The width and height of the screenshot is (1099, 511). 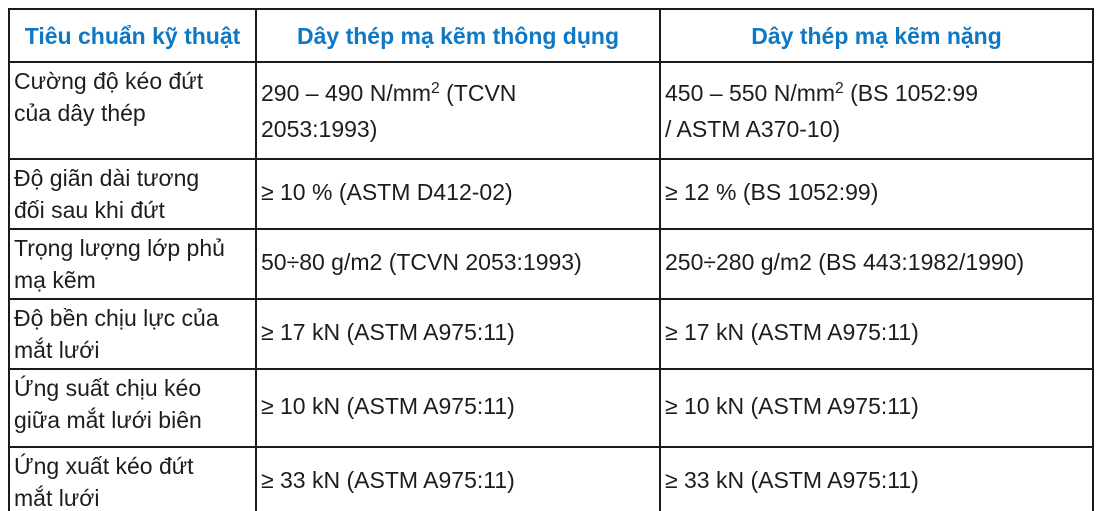 I want to click on spec-label: Độ giãn dài tương đối sau khi đứt, so click(x=107, y=194).